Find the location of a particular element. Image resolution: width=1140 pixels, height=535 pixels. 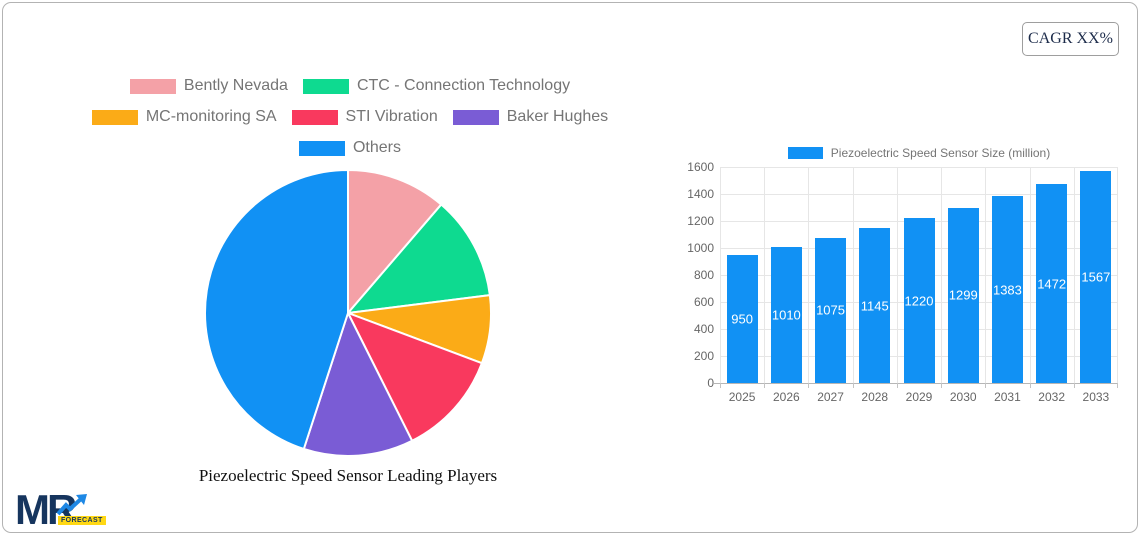

y-axis-label: 1200 is located at coordinates (700, 221).